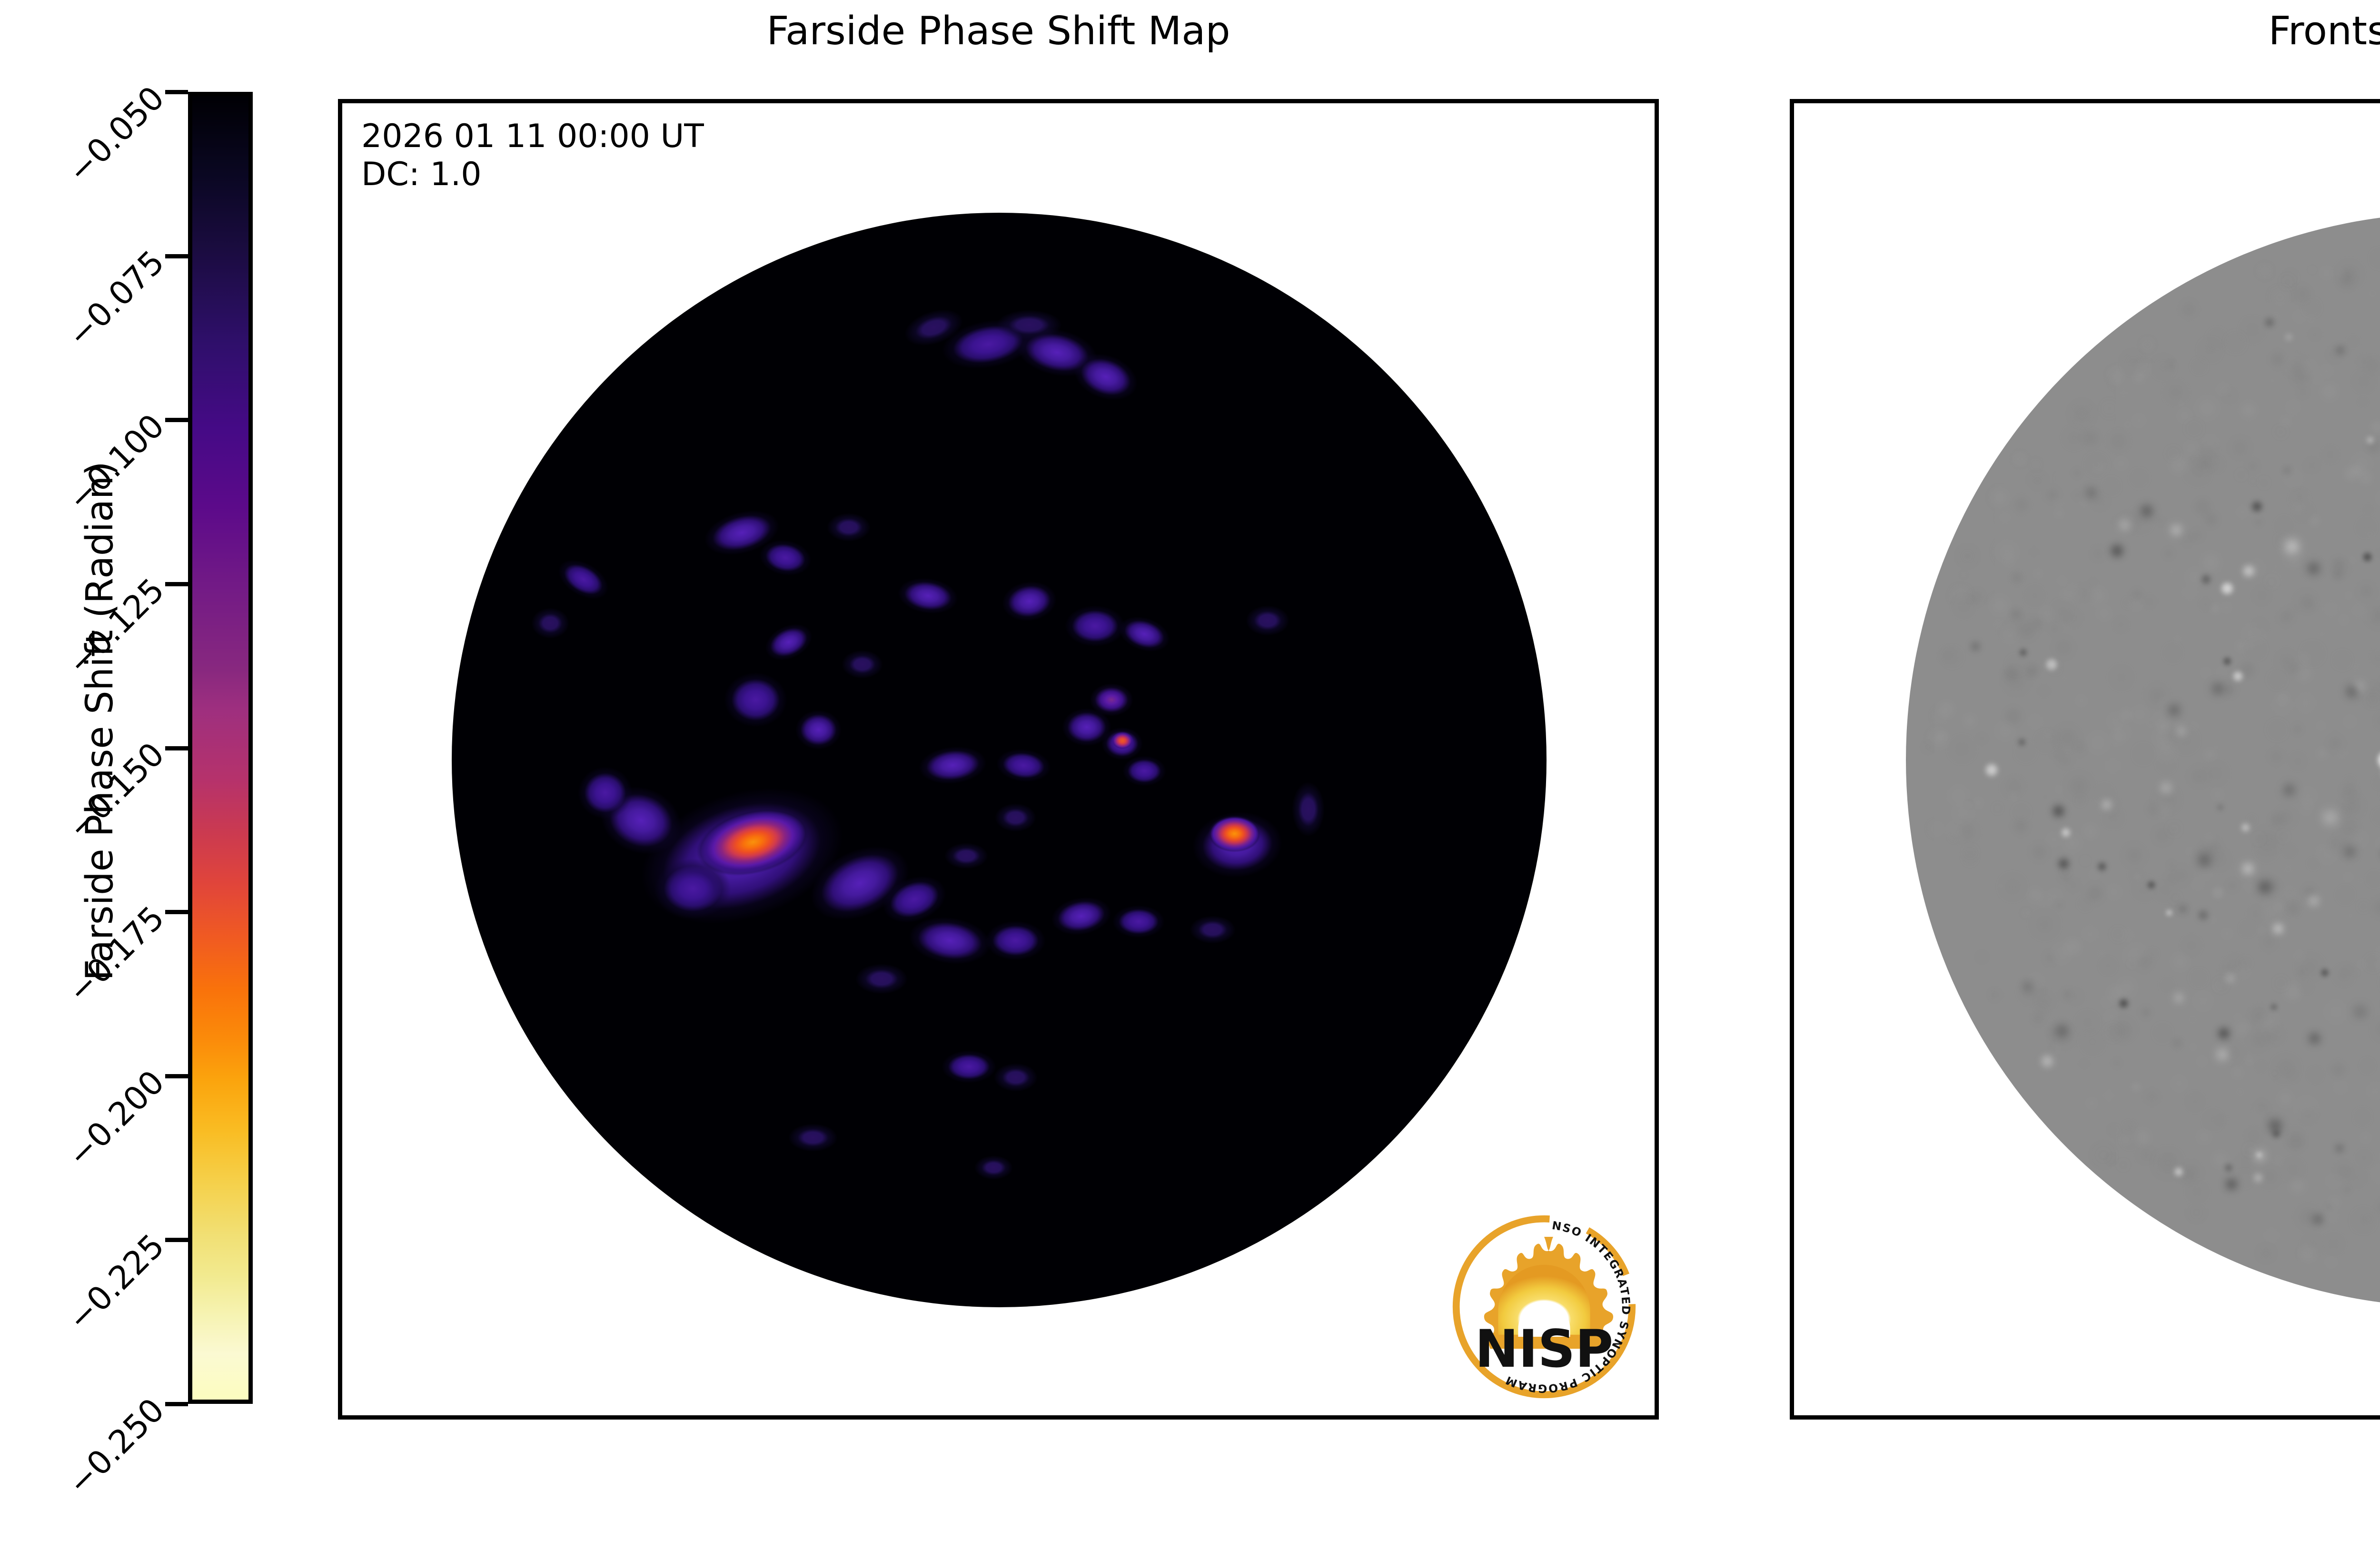  Describe the element at coordinates (1144, 634) in the screenshot. I see `farside-blob-cu-d` at that location.